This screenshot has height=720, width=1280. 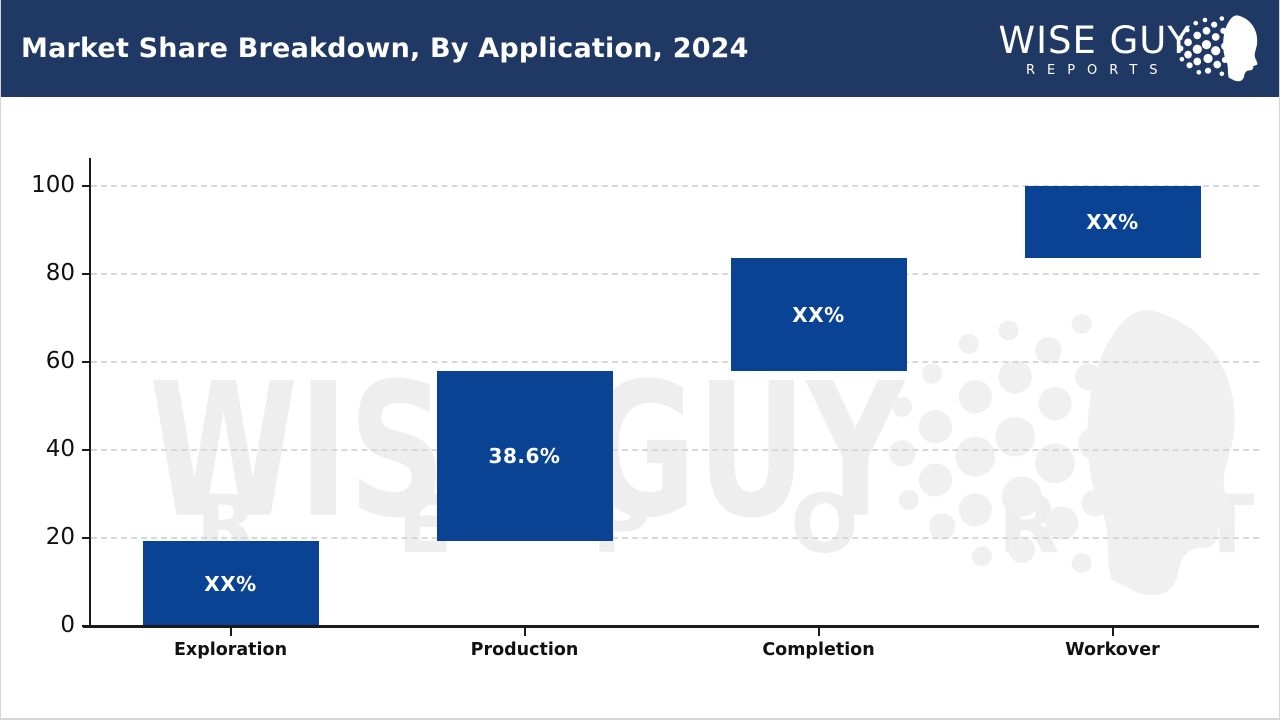 I want to click on x-category-label: Workover, so click(x=1112, y=650).